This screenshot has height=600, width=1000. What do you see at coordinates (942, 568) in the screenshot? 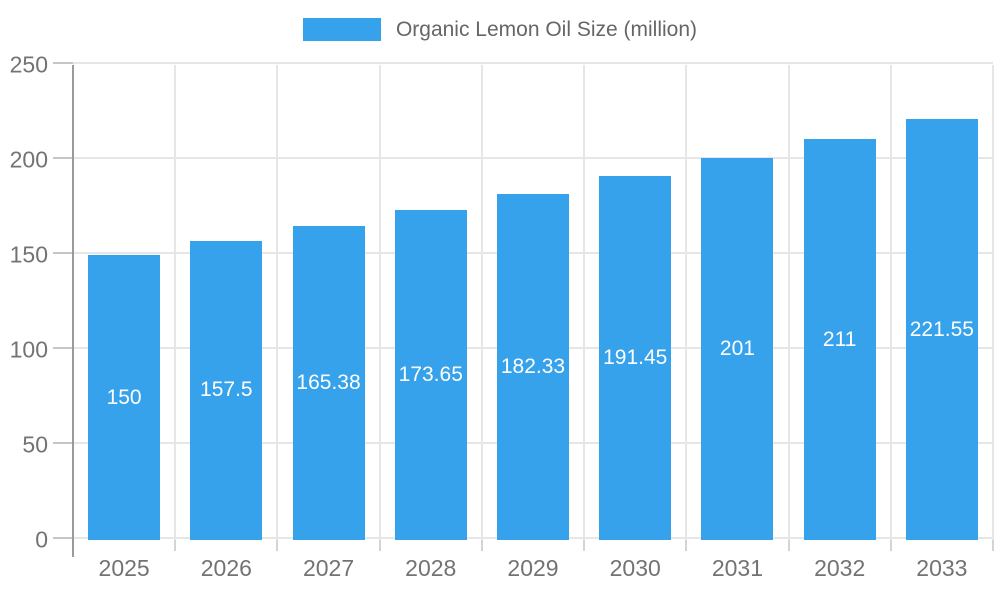
I see `x-axis-label: 2033` at bounding box center [942, 568].